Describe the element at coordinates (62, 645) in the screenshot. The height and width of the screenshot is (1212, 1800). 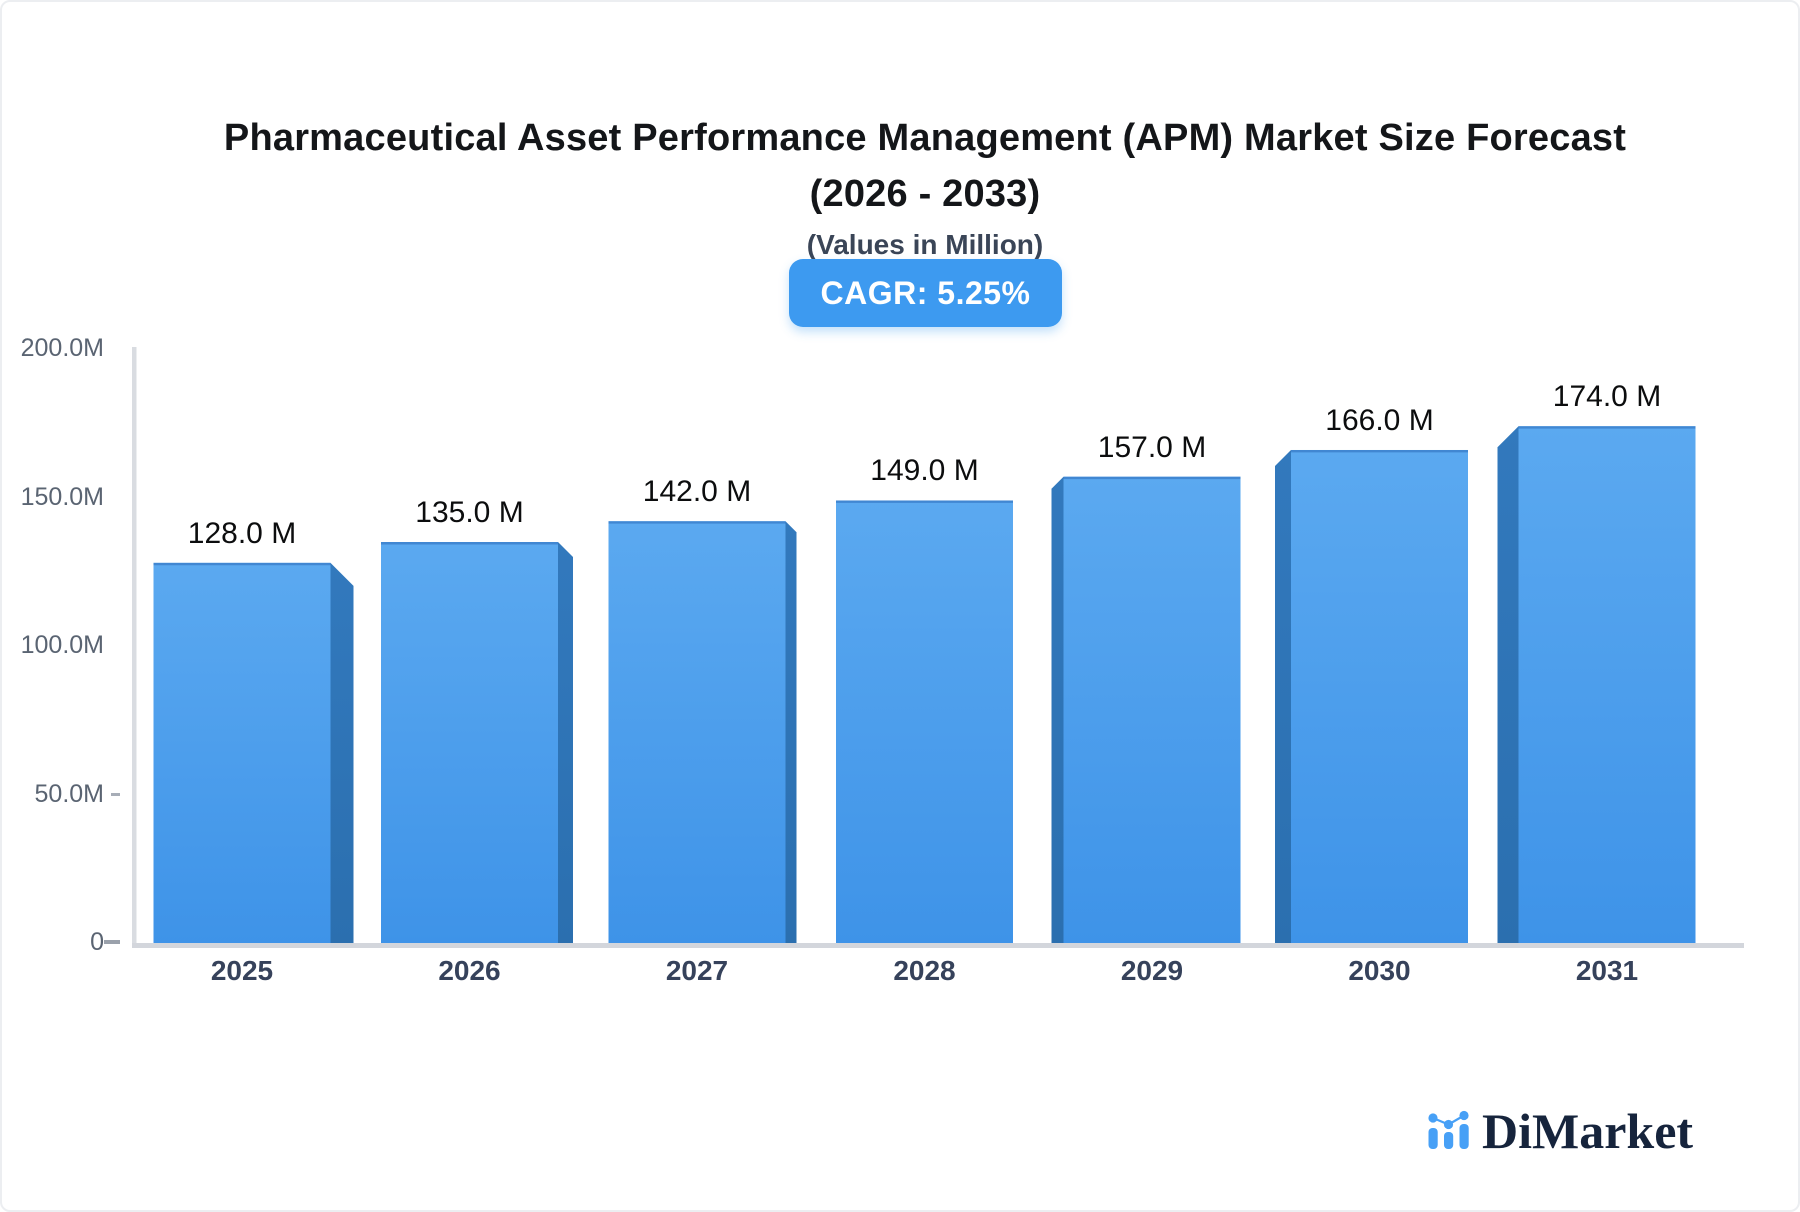
I see `y-axis-label: 100.0M` at that location.